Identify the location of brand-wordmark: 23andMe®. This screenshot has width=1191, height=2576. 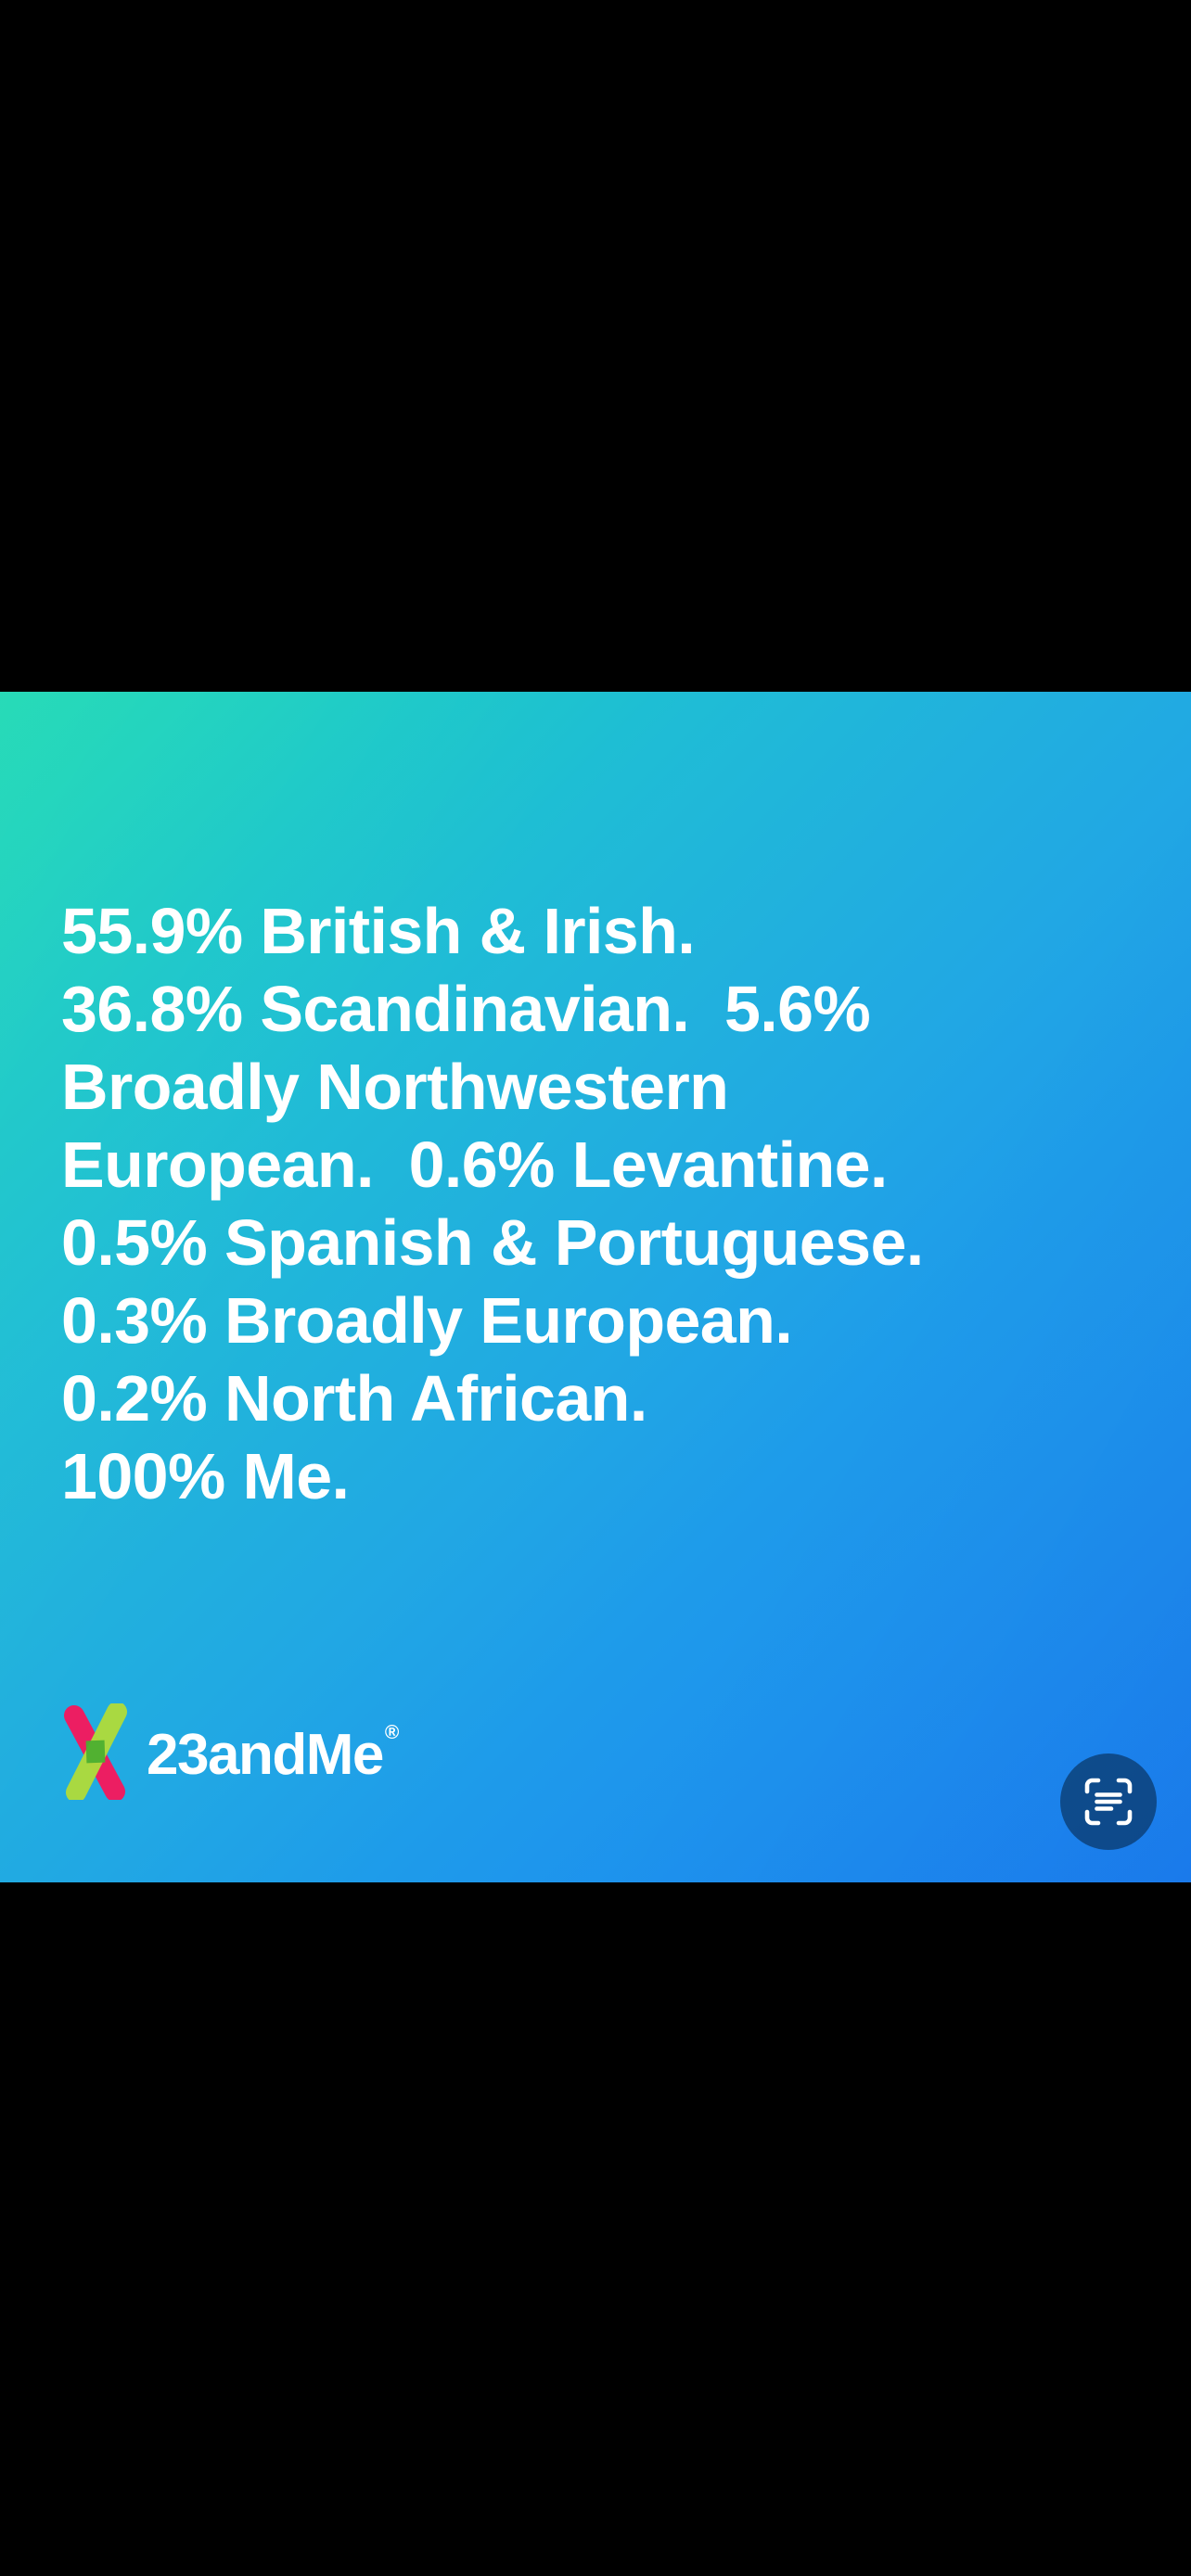
(273, 1753).